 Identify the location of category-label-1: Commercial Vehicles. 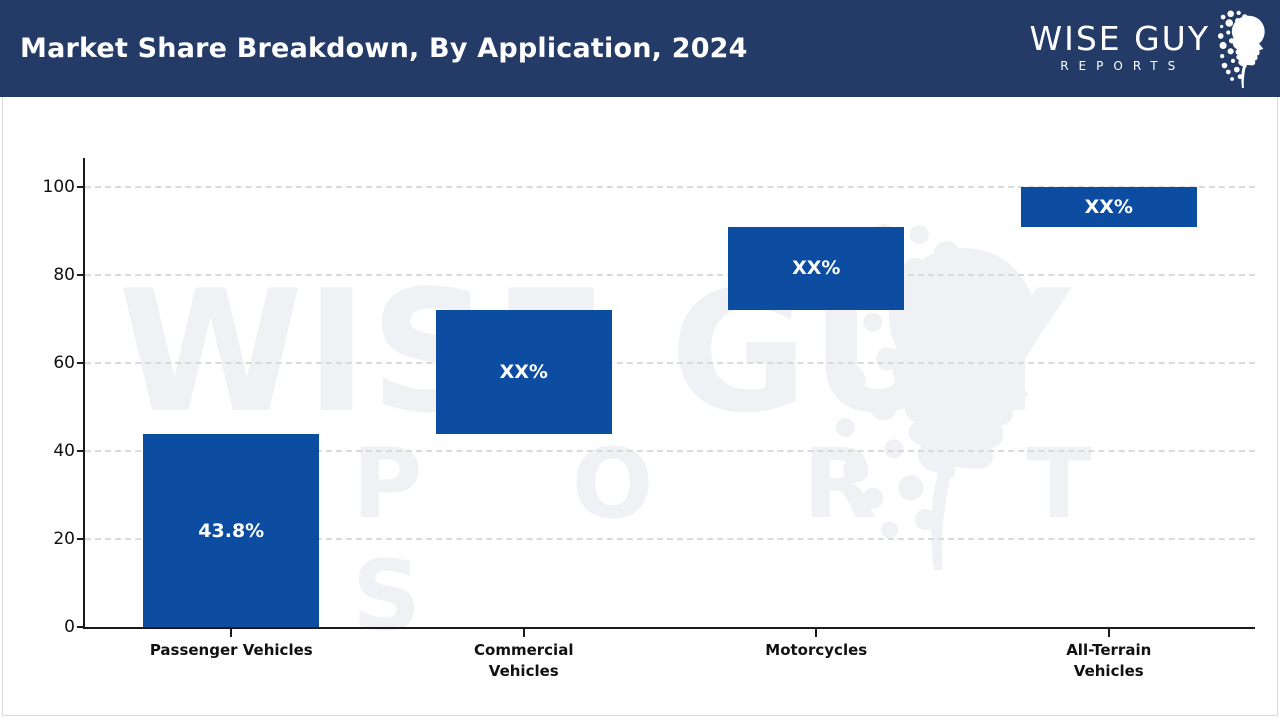
(524, 660).